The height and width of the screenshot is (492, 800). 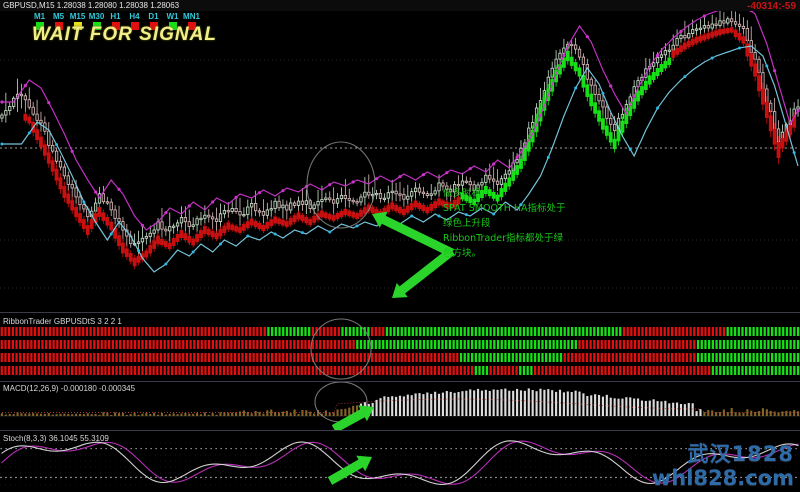 I want to click on timeframe-dashboard: M1 M5 M15 M30 H1 H4 D1 W1 MN1, so click(x=115, y=21).